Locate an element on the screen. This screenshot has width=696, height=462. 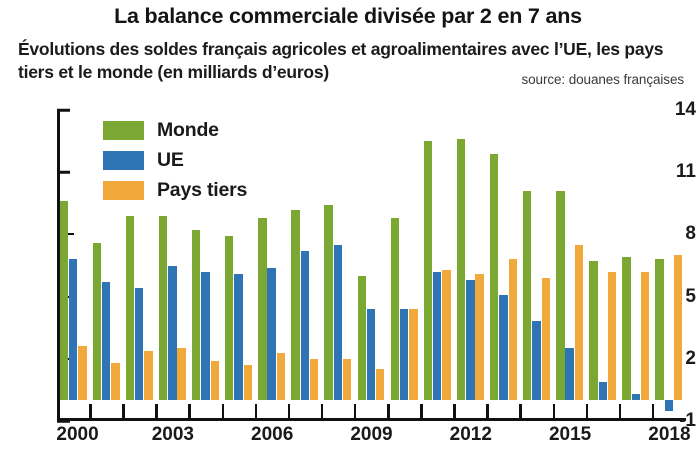
legend-item-monde: Monde is located at coordinates (175, 130).